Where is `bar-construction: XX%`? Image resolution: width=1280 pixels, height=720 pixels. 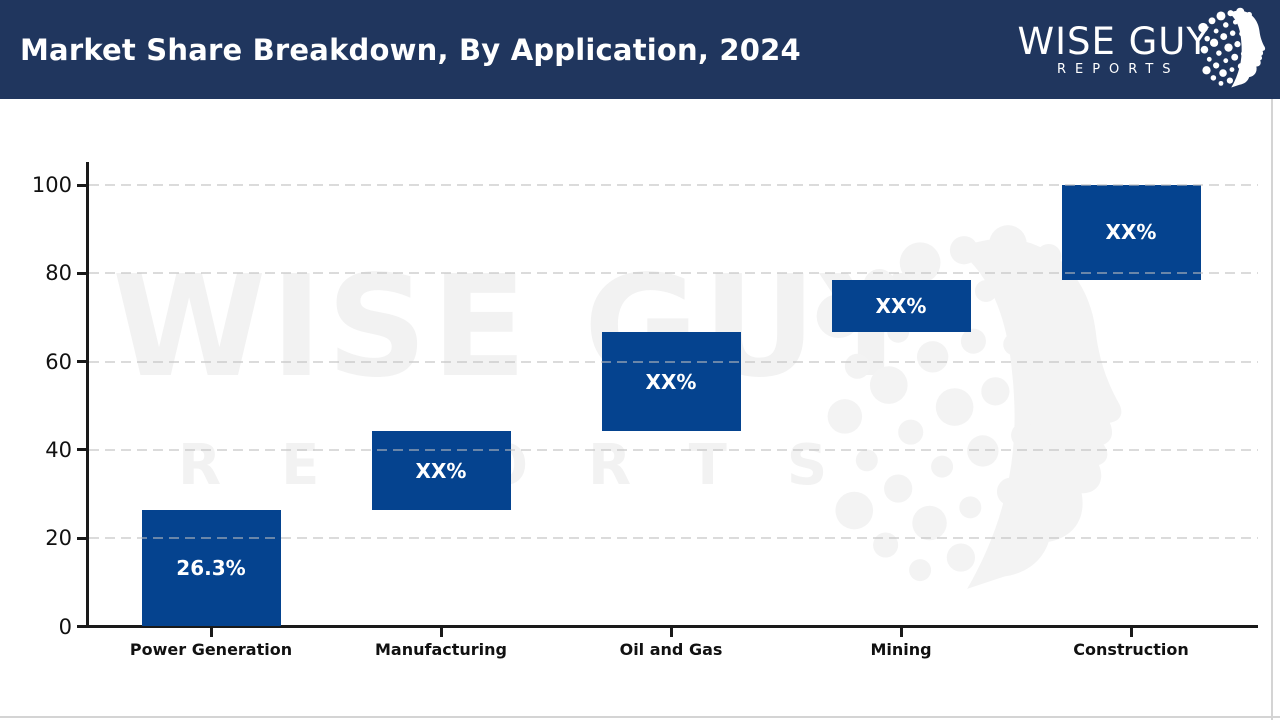
bar-construction: XX% is located at coordinates (1131, 232).